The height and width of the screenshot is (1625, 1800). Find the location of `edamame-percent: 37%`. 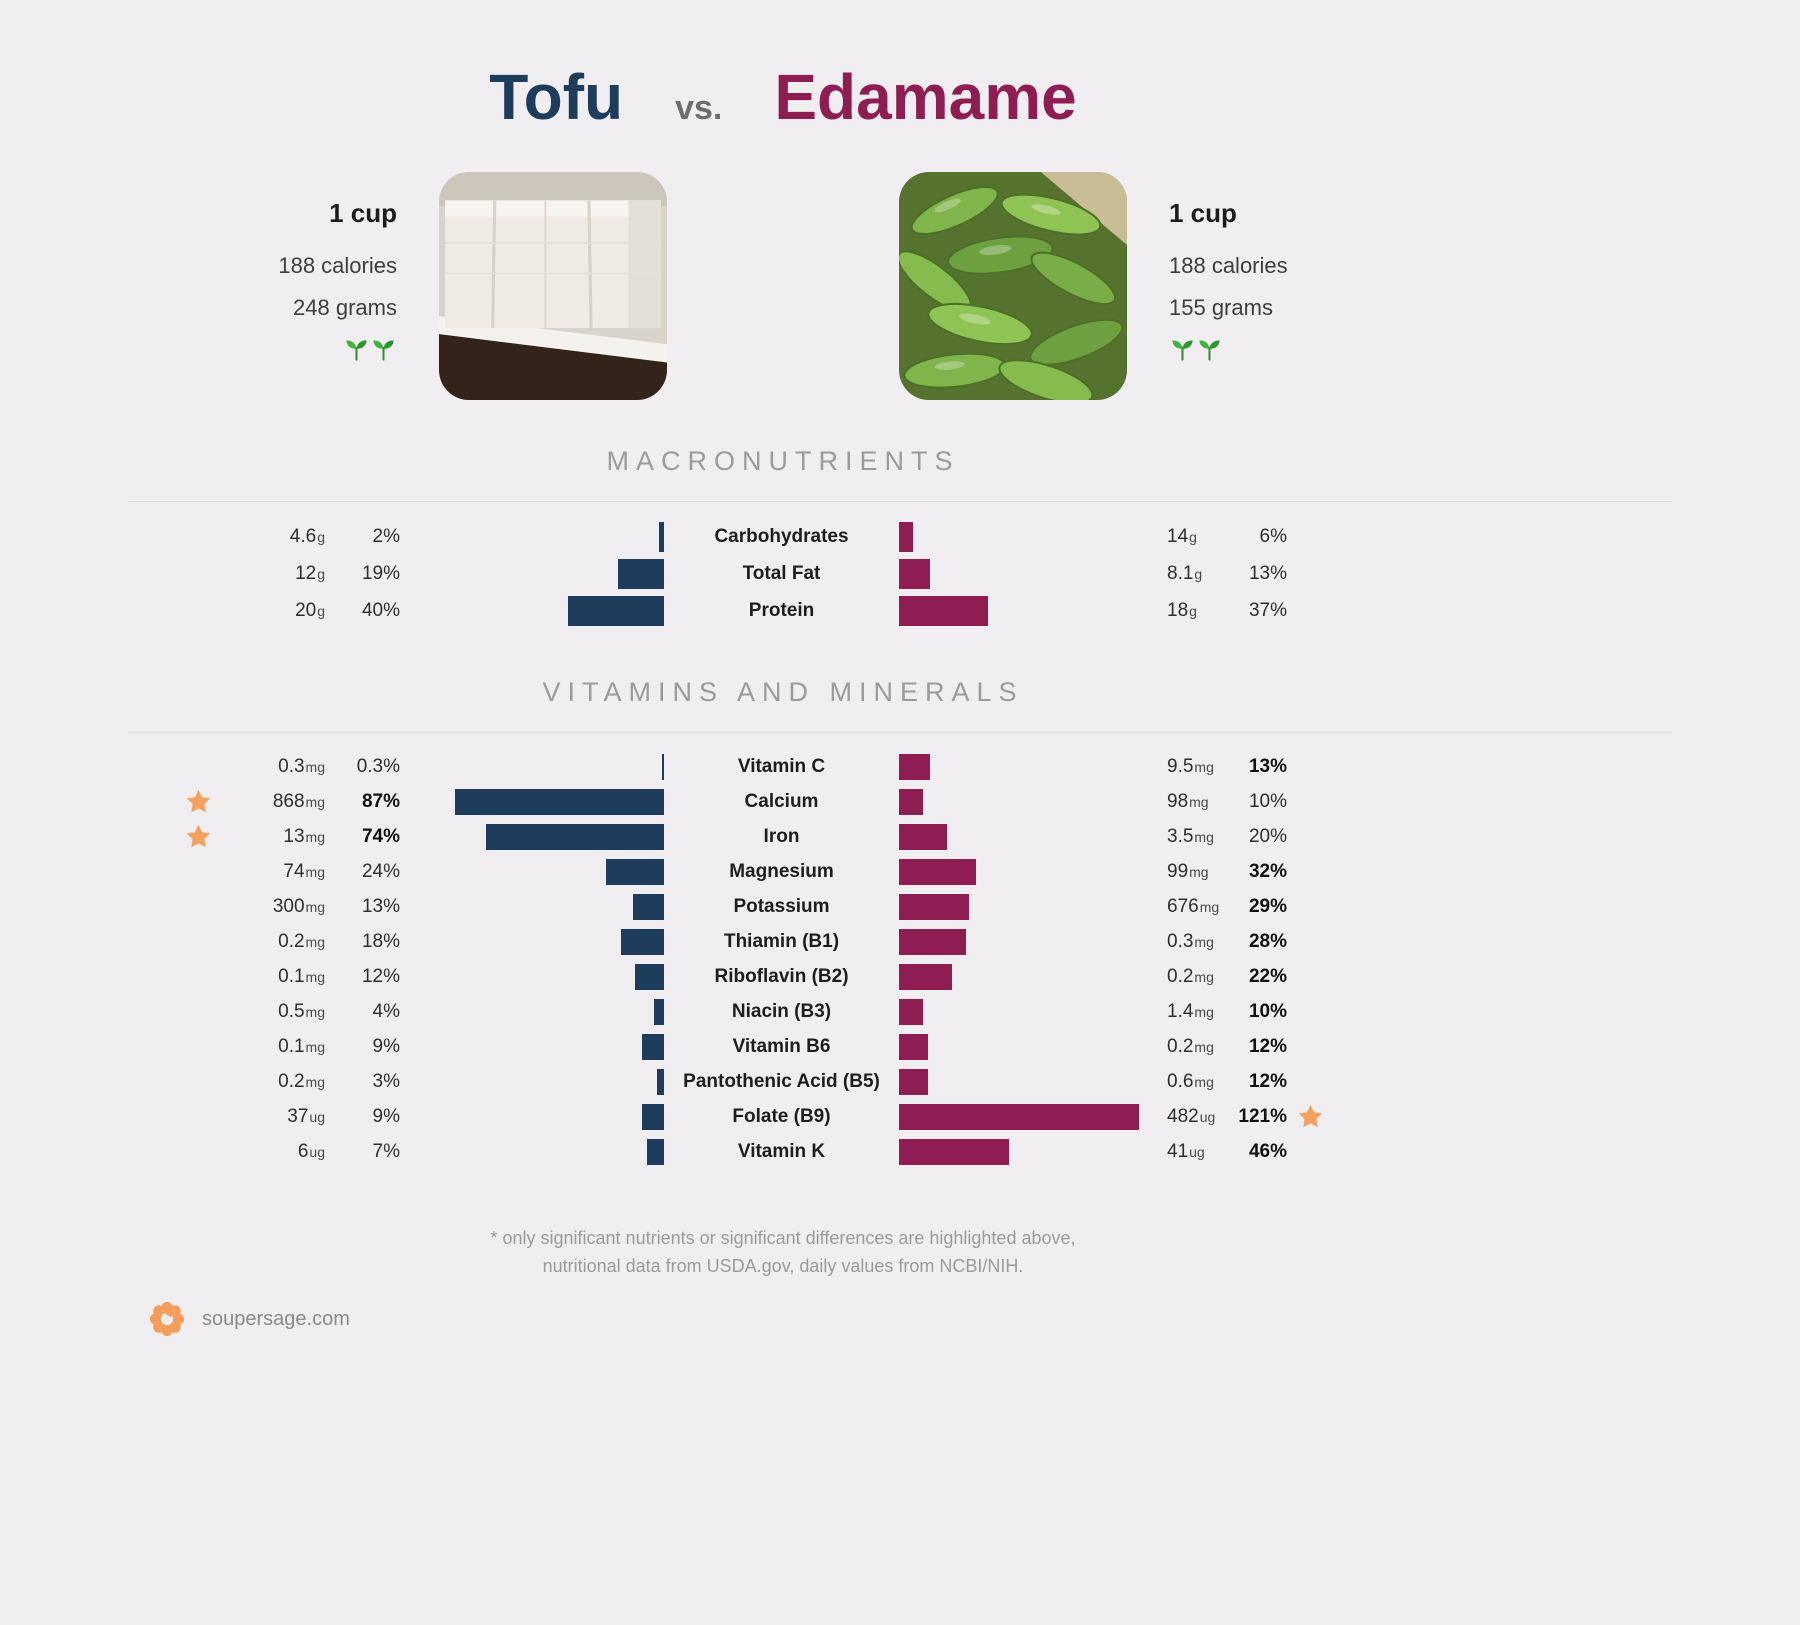

edamame-percent: 37% is located at coordinates (1267, 610).